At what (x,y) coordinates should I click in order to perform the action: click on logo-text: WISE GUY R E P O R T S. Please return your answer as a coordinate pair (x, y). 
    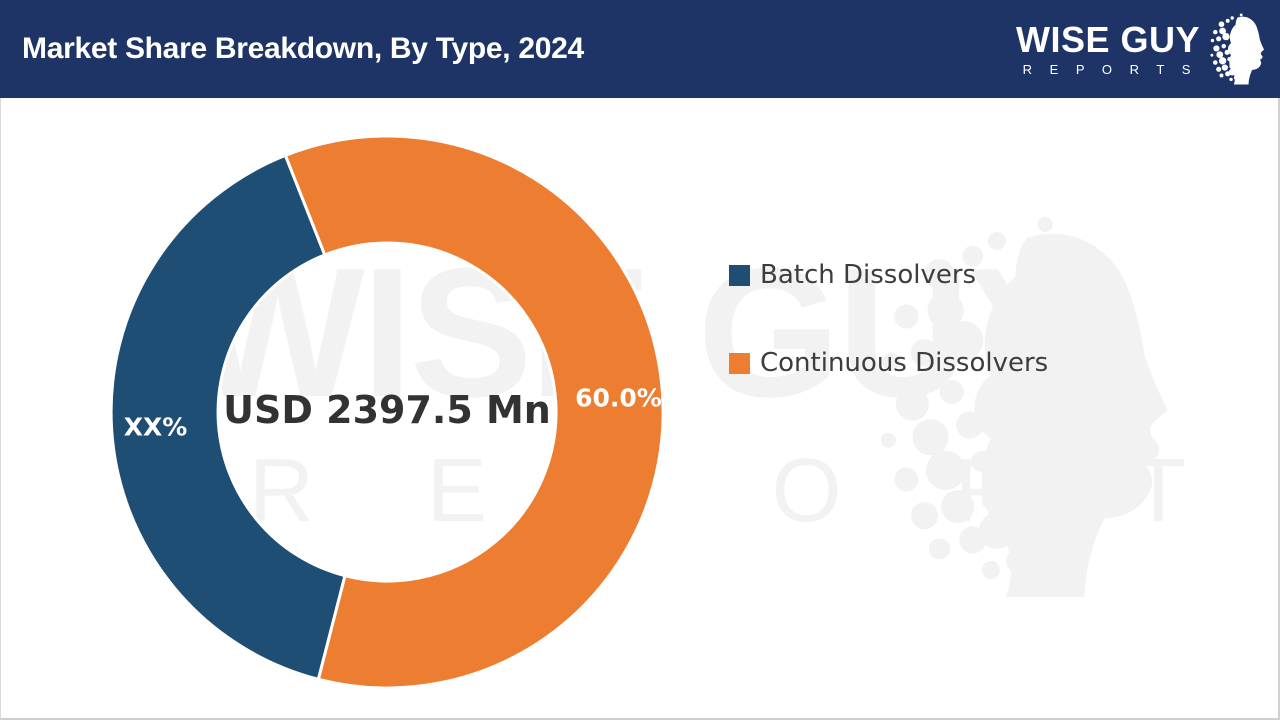
    Looking at the image, I should click on (1107, 47).